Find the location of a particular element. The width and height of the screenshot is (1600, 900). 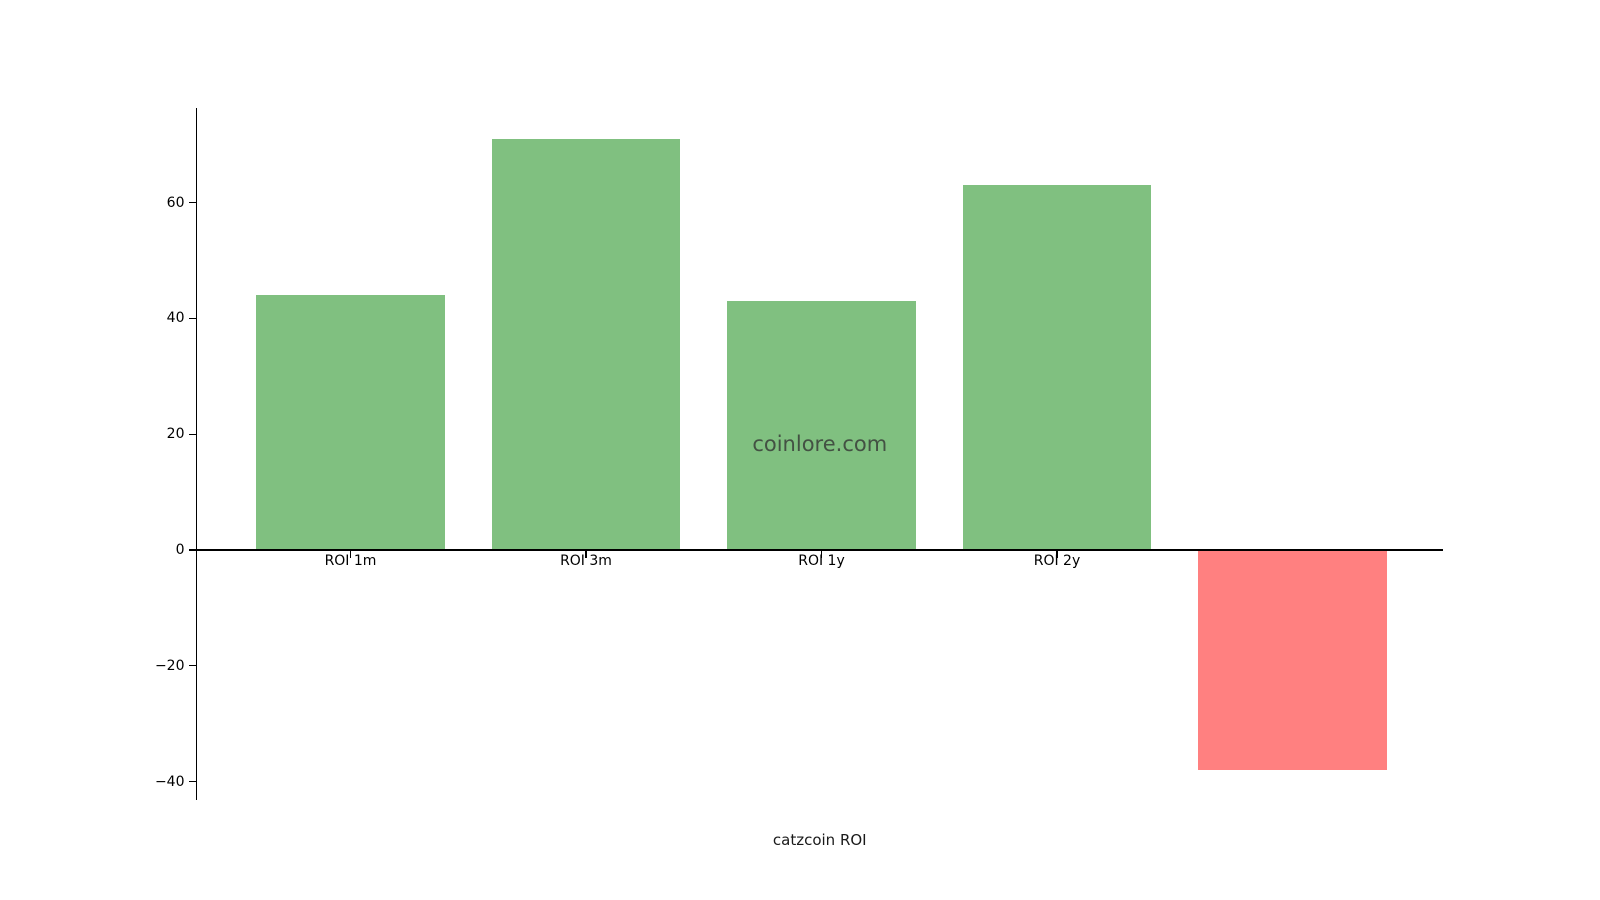

y-tick-label: 40 is located at coordinates (175, 318).